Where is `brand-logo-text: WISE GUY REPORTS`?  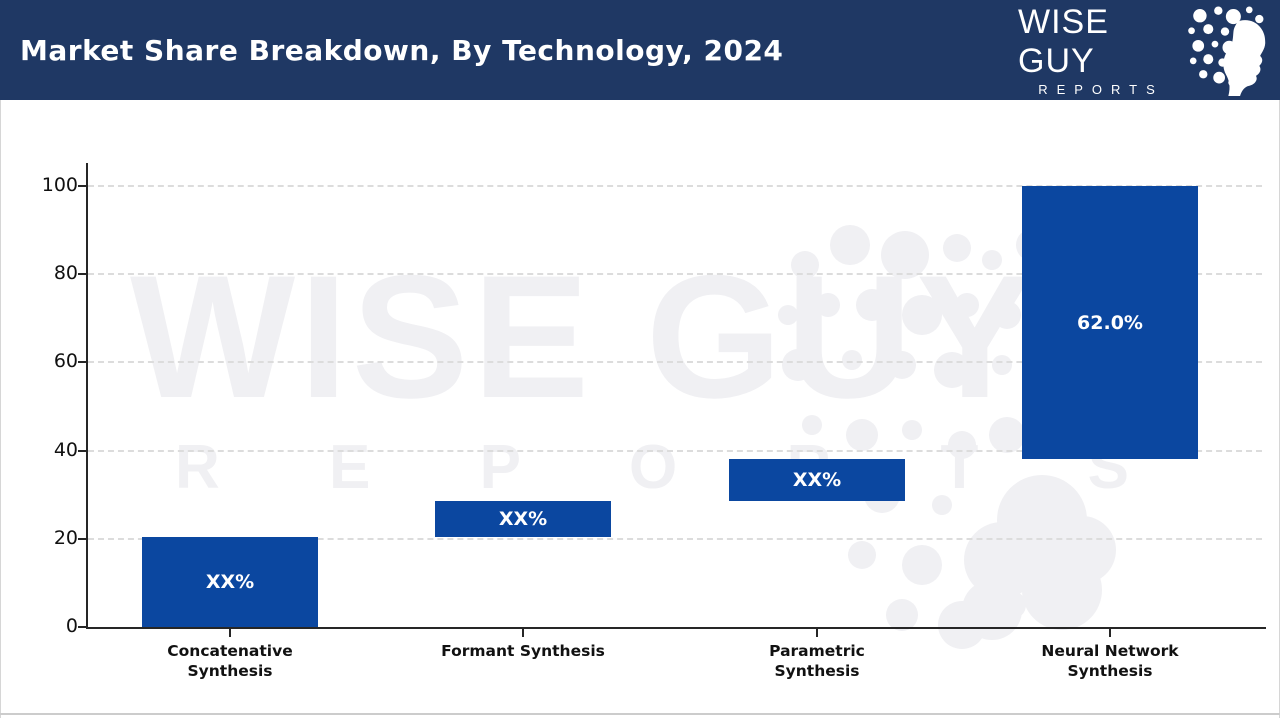 brand-logo-text: WISE GUY REPORTS is located at coordinates (1099, 50).